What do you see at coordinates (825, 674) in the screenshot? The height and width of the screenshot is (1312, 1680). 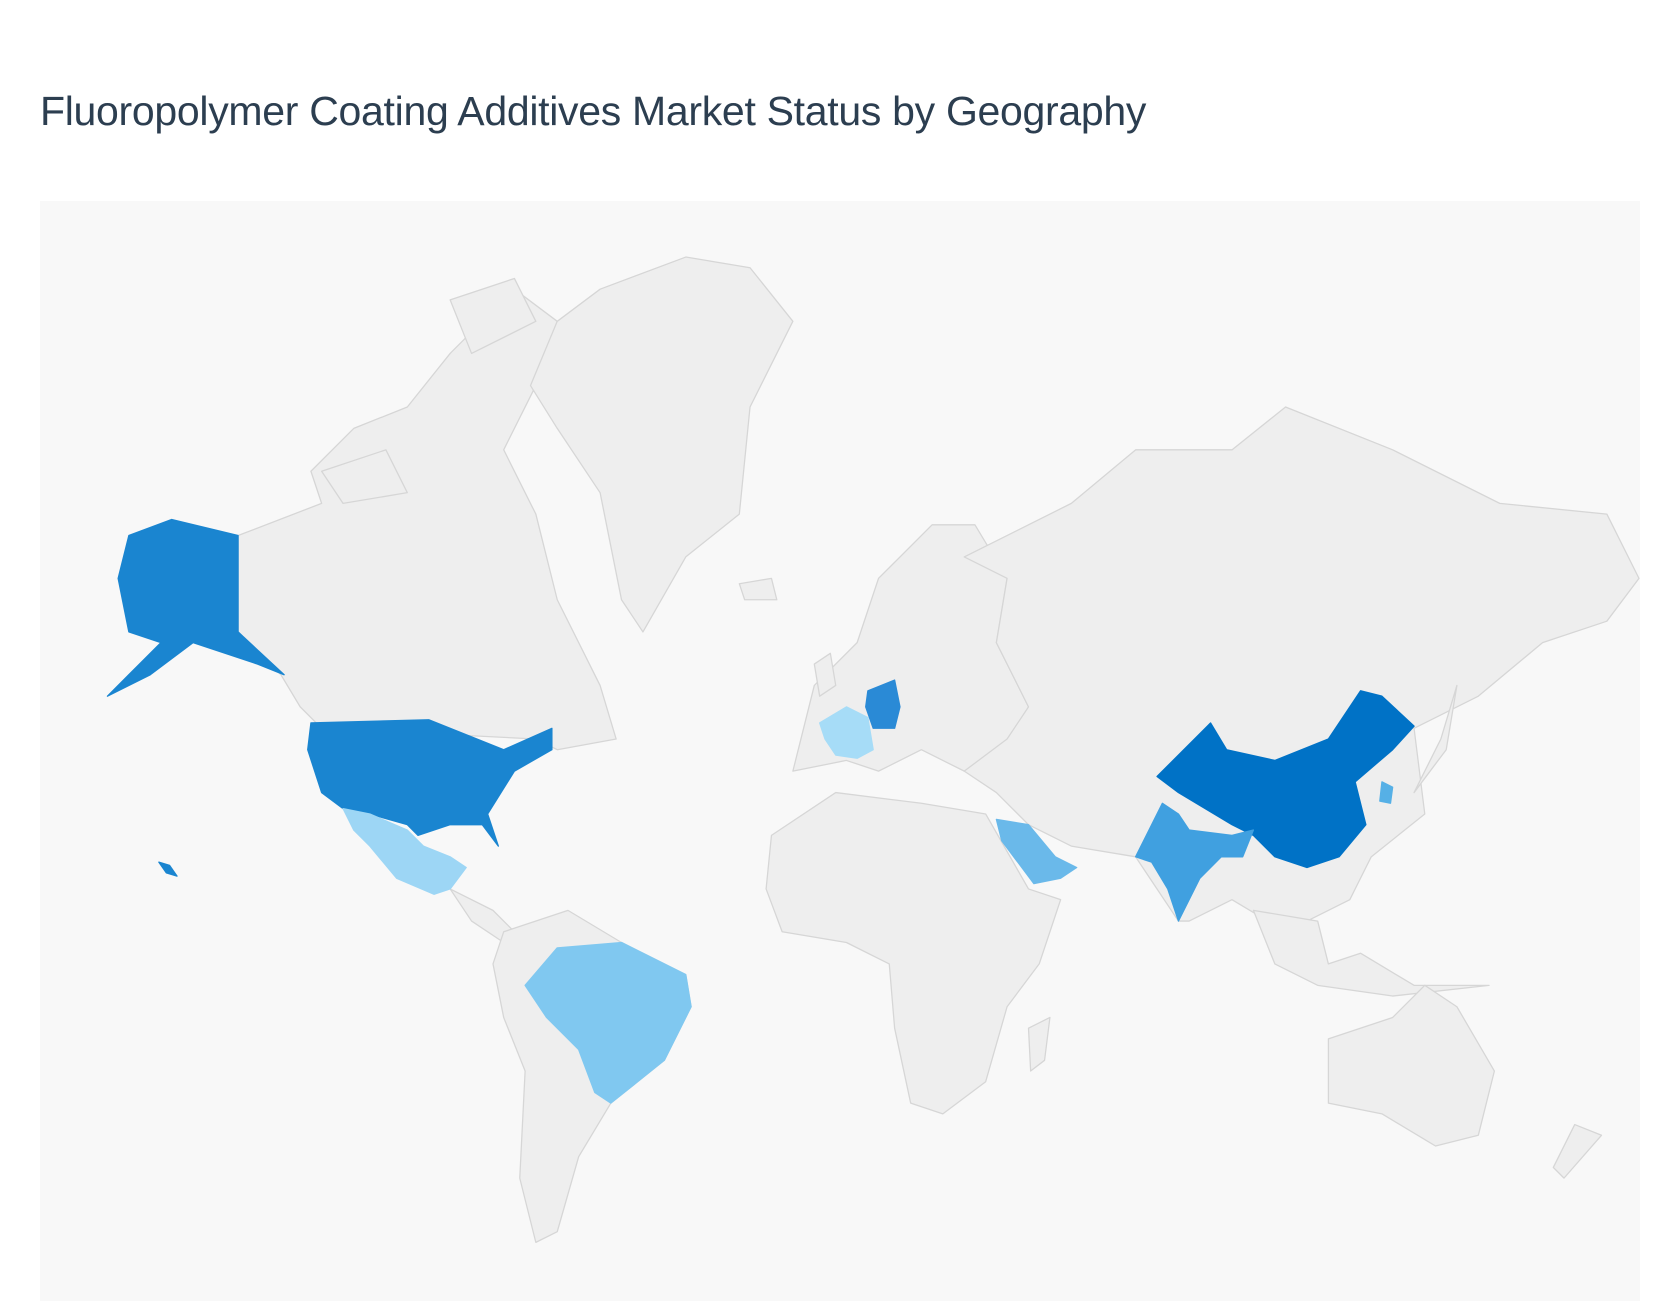 I see `region-uk` at bounding box center [825, 674].